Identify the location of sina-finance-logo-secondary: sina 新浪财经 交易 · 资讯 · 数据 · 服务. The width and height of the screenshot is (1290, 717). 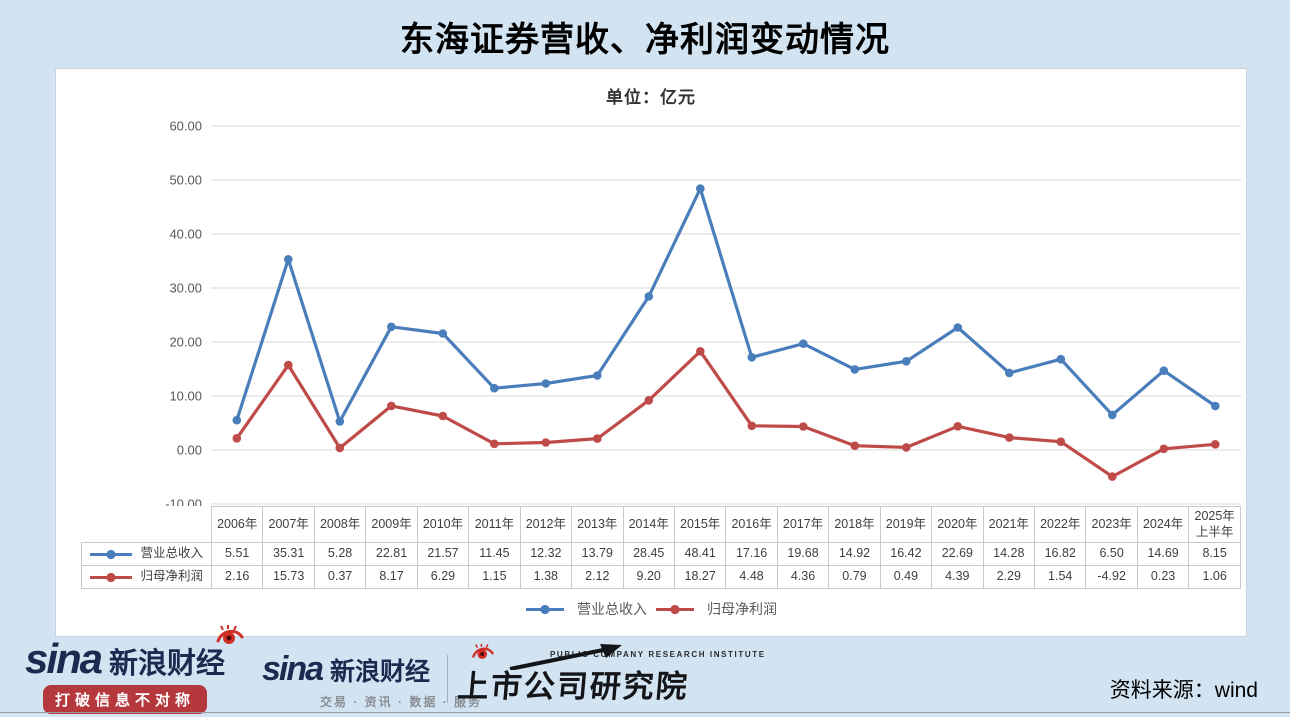
(378, 676).